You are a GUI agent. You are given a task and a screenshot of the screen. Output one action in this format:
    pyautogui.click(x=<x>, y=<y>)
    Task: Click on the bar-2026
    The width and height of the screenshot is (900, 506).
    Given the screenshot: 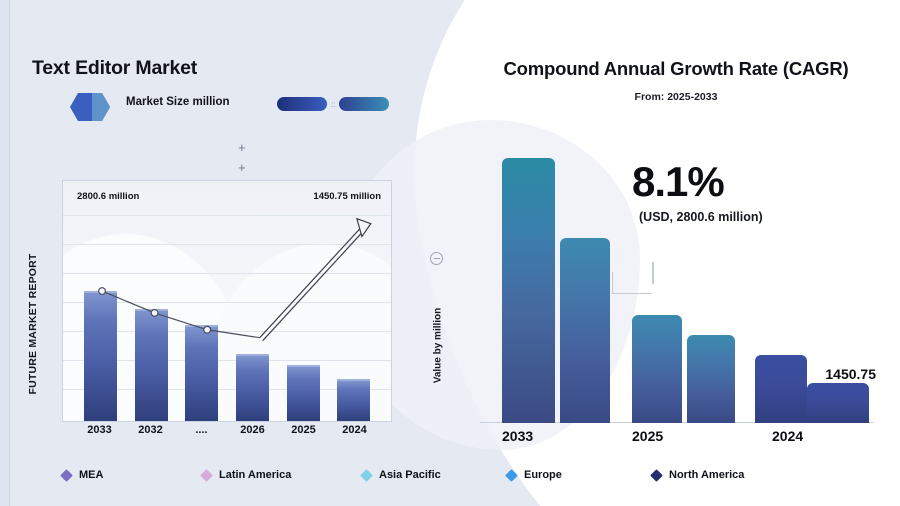 What is the action you would take?
    pyautogui.click(x=252, y=387)
    